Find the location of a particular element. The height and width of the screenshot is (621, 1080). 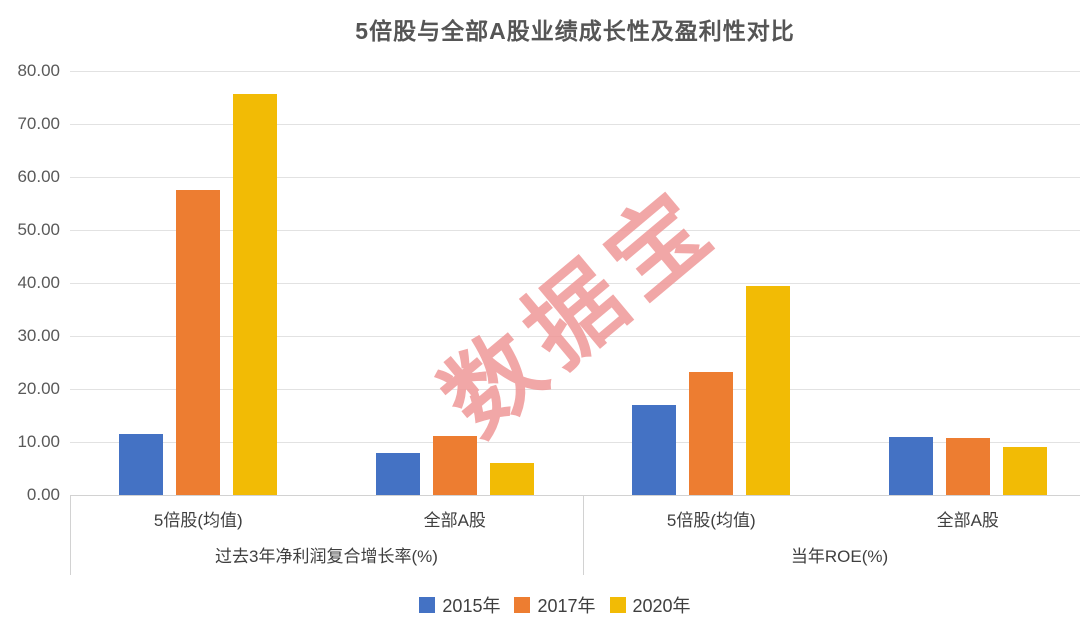

y-axis-tick-label: 30.00 is located at coordinates (38, 335).